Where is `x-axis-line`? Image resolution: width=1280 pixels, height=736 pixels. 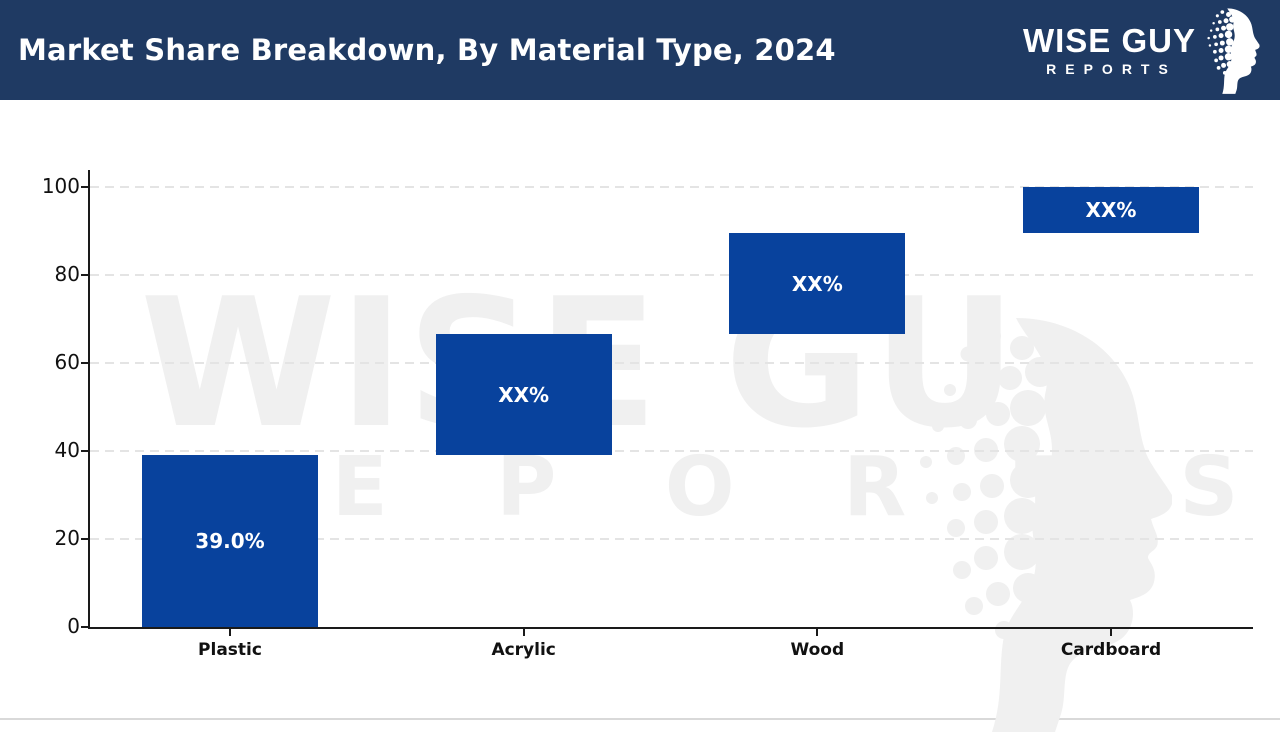 x-axis-line is located at coordinates (670, 628).